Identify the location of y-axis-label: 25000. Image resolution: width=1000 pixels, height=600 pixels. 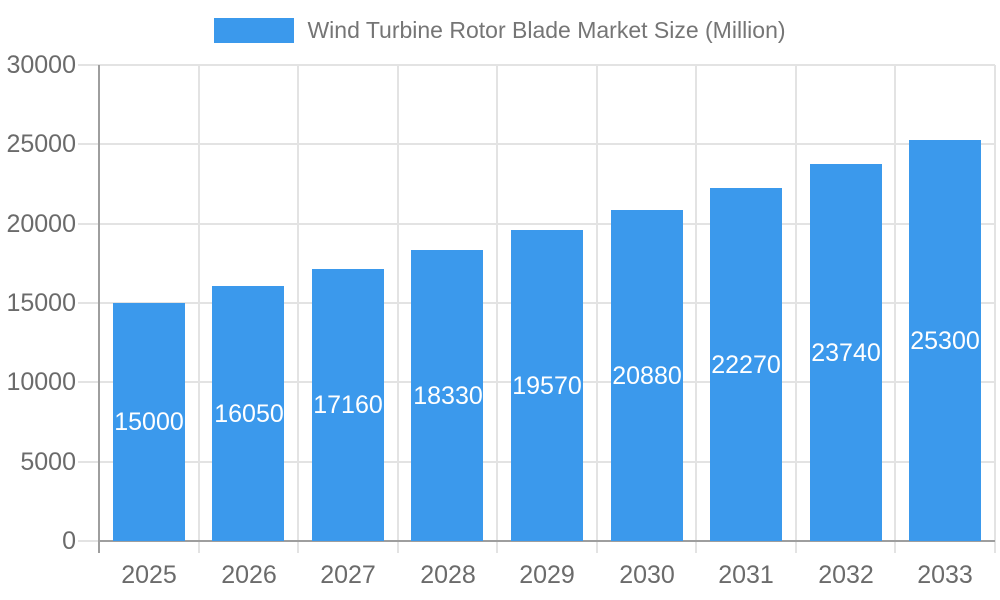
(41, 144).